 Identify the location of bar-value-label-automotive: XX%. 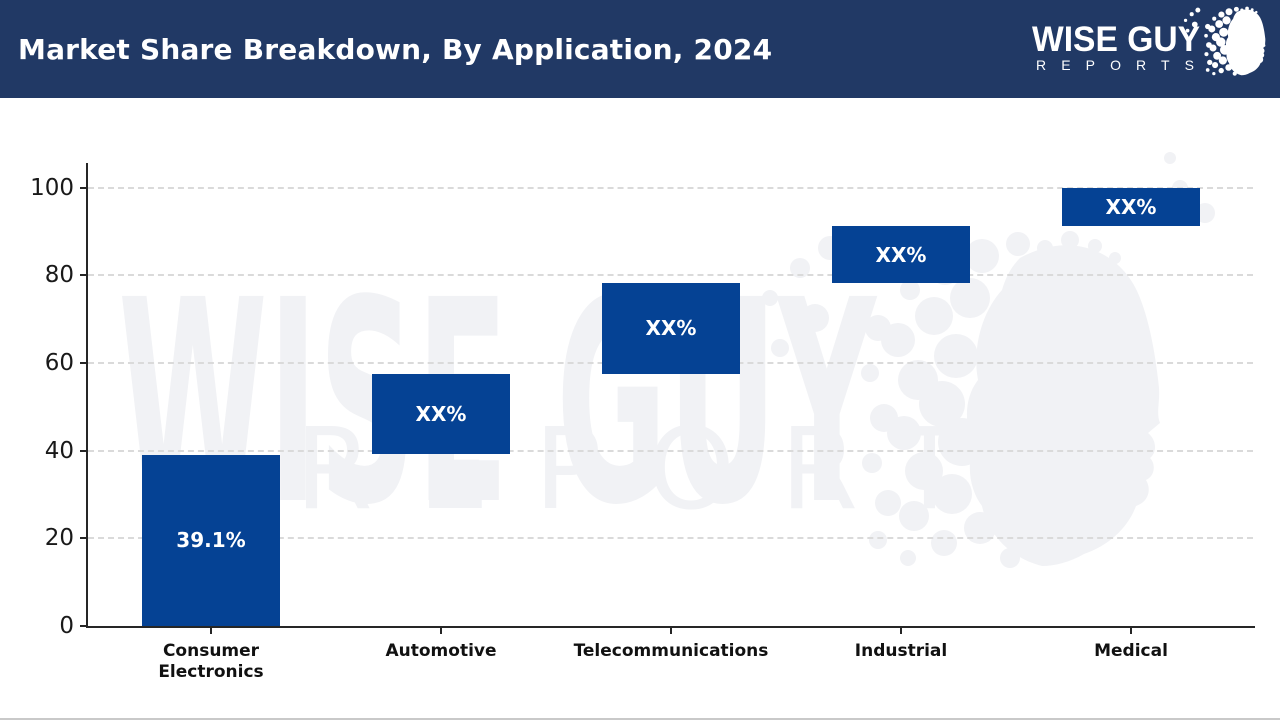
(441, 413).